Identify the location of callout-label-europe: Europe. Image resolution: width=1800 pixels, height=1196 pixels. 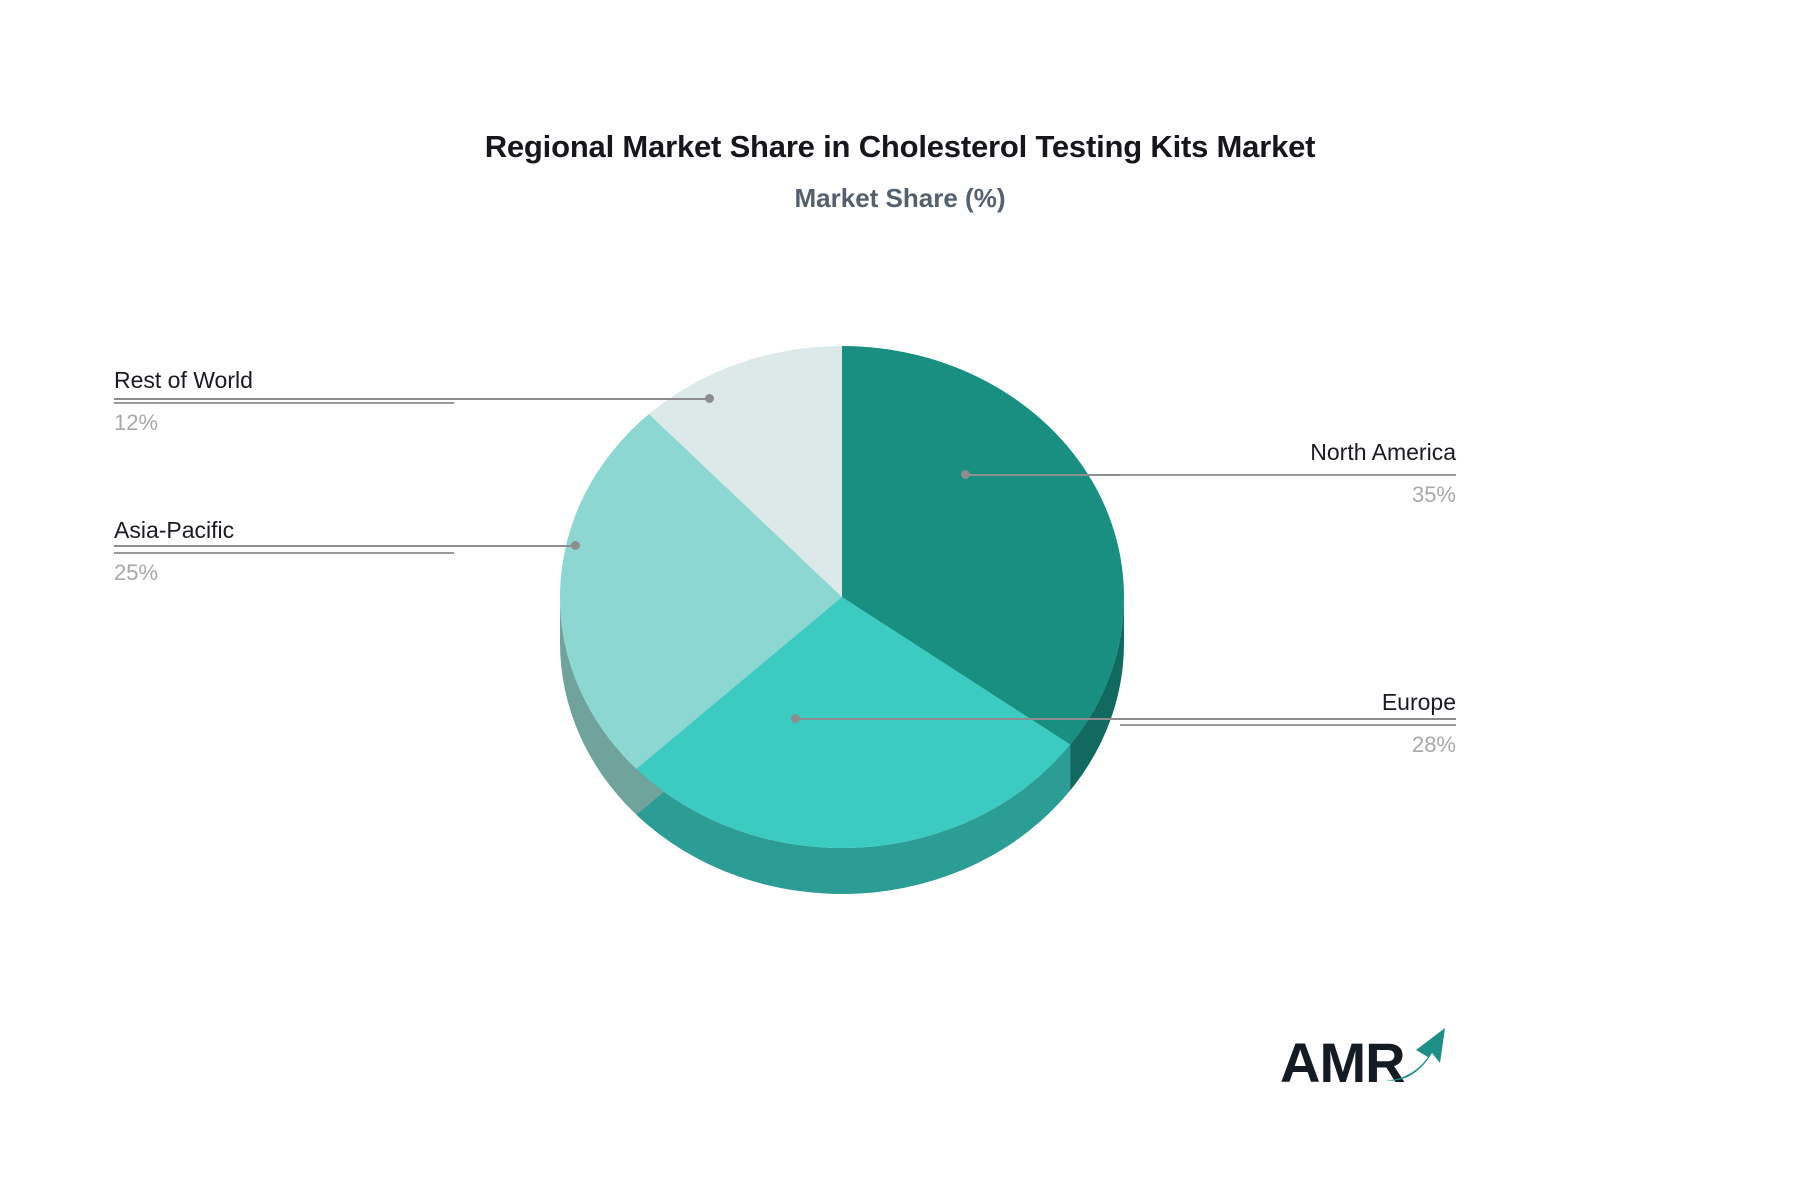
(1418, 702).